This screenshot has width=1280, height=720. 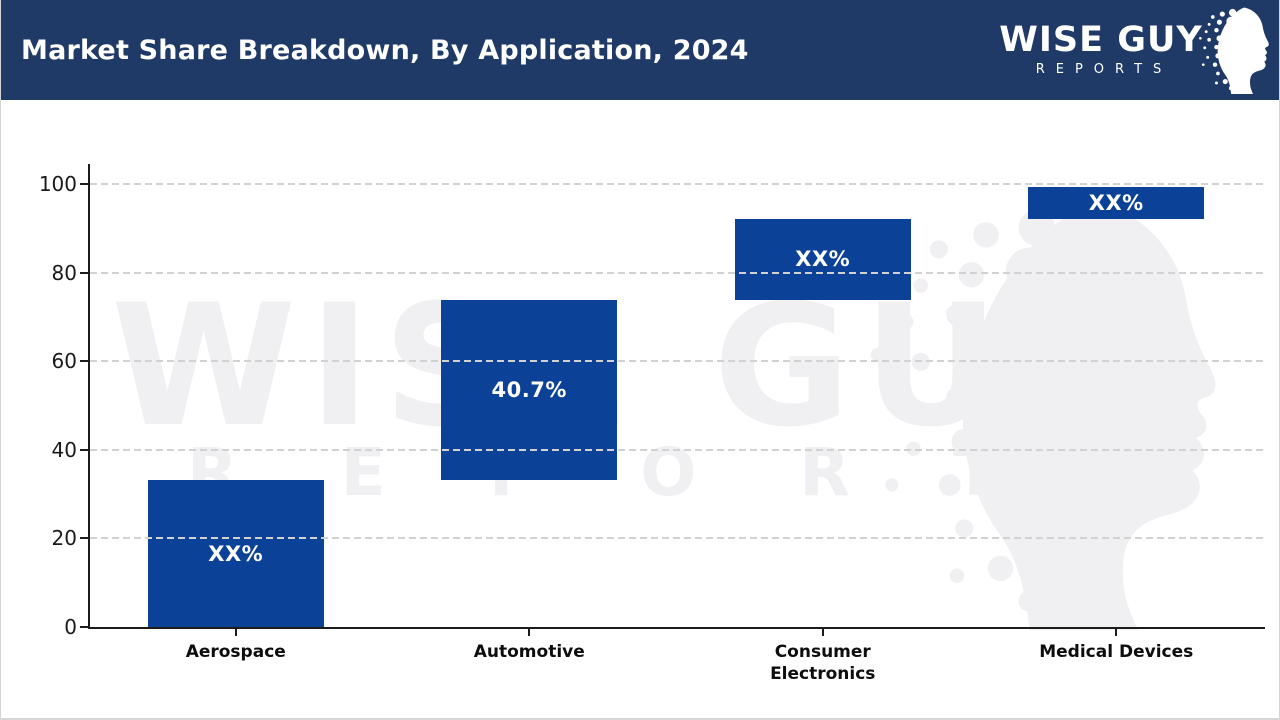 I want to click on y-tick-label-20: 20, so click(x=64, y=538).